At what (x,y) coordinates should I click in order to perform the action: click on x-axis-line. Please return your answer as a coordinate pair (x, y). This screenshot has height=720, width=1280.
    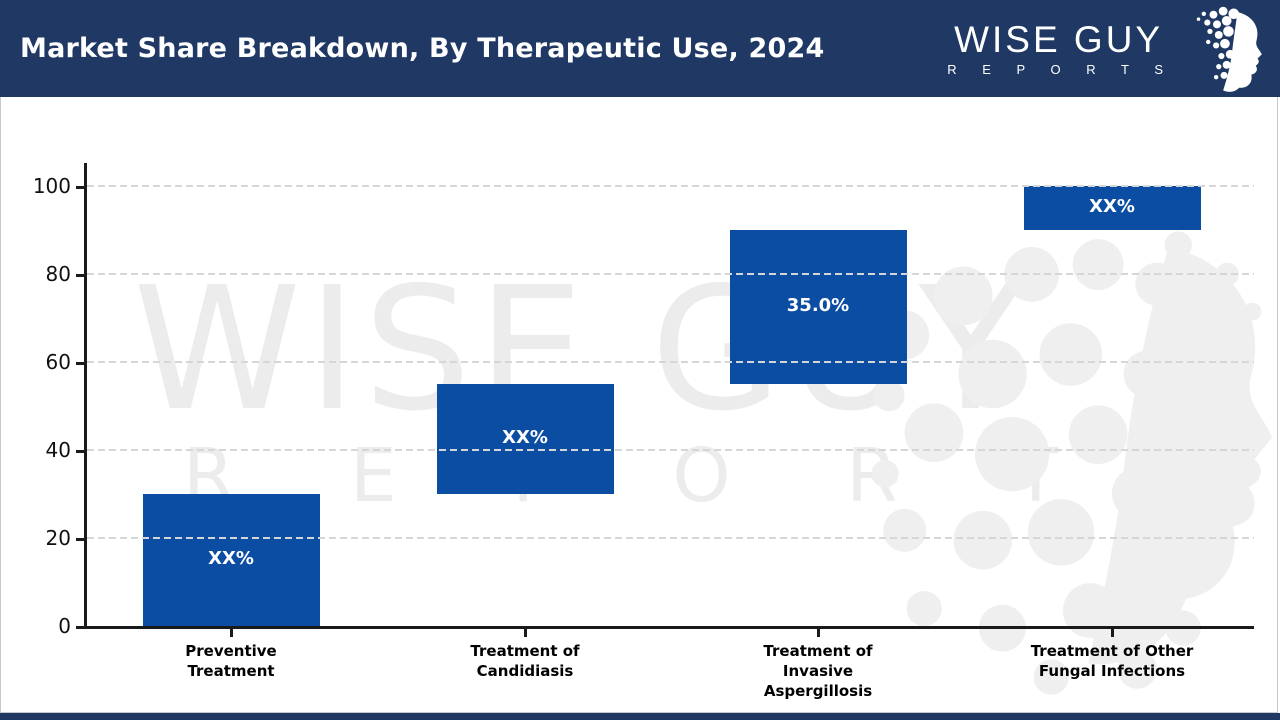
    Looking at the image, I should click on (669, 627).